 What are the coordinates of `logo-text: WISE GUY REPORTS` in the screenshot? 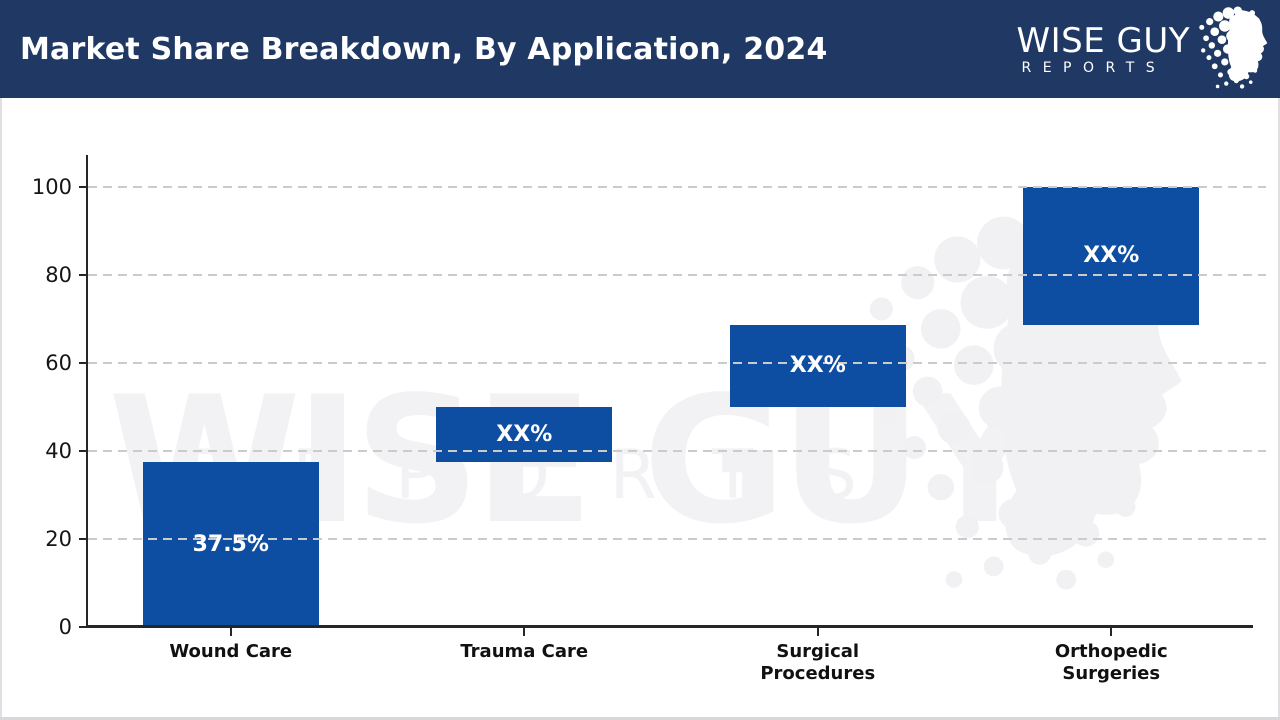 It's located at (1103, 49).